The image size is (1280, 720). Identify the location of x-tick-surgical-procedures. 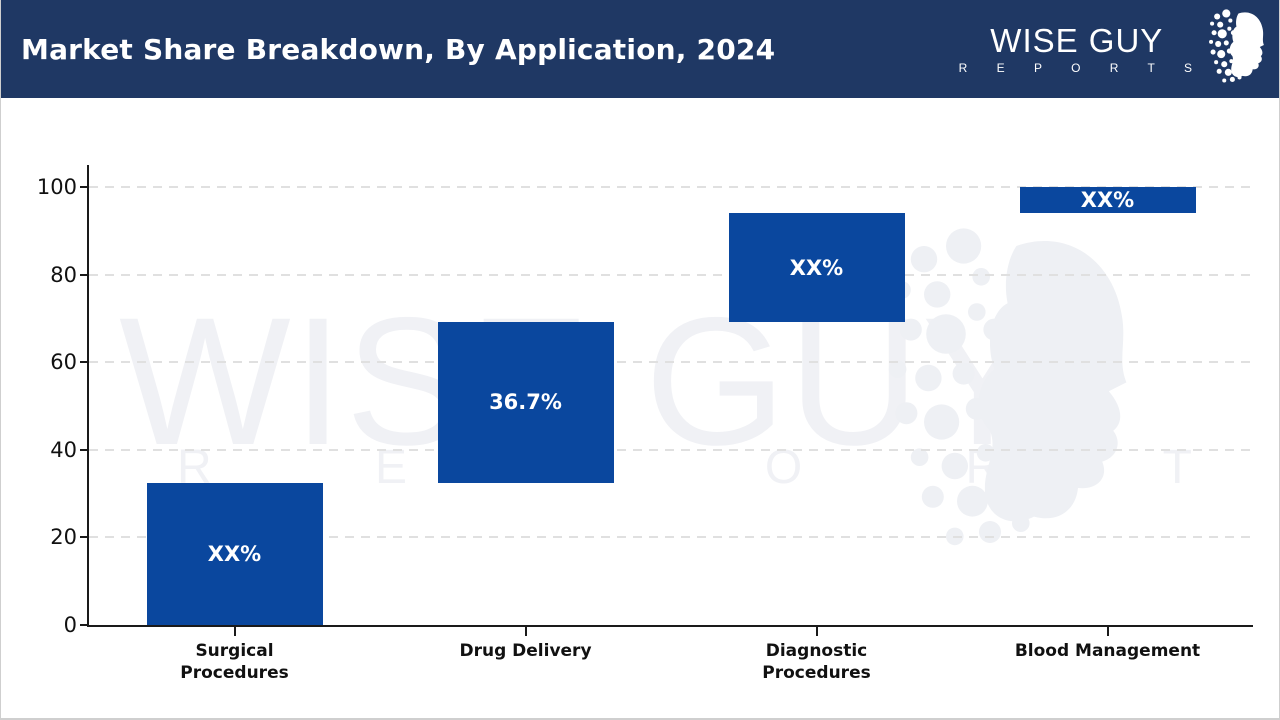
(234, 631).